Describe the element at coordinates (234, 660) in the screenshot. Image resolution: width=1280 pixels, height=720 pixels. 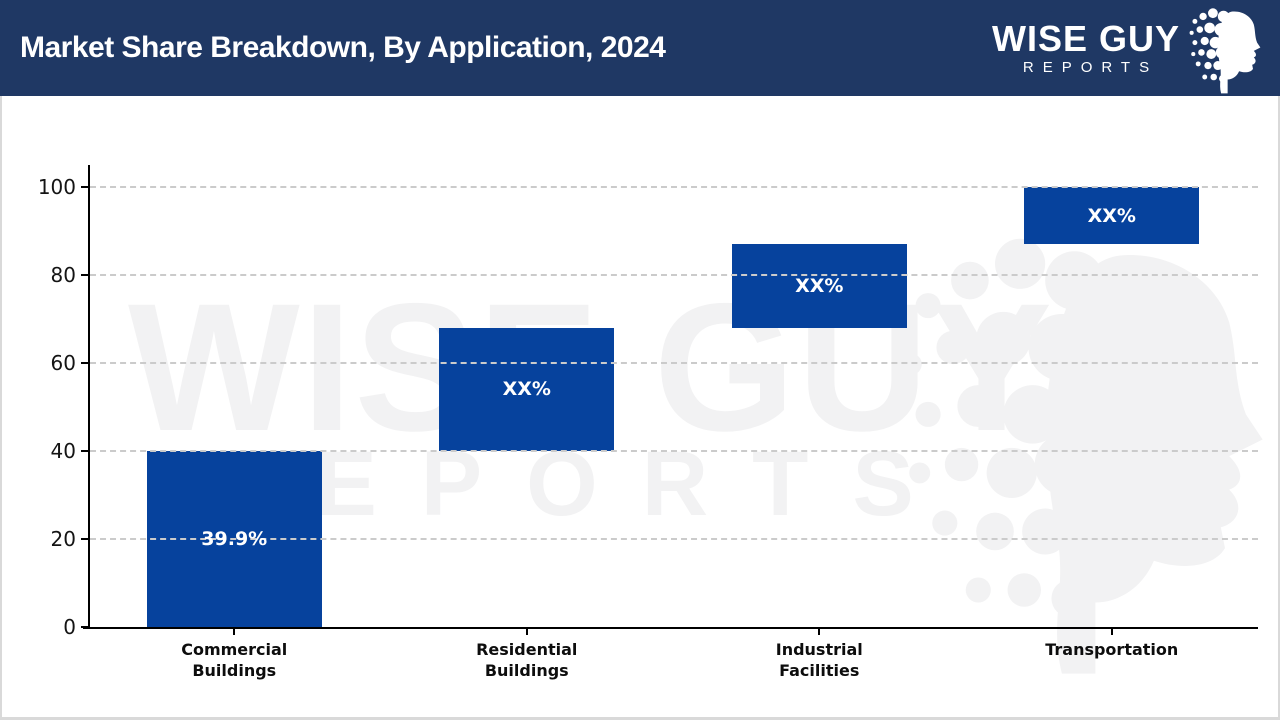
I see `x-category-label: Commercial Buildings` at that location.